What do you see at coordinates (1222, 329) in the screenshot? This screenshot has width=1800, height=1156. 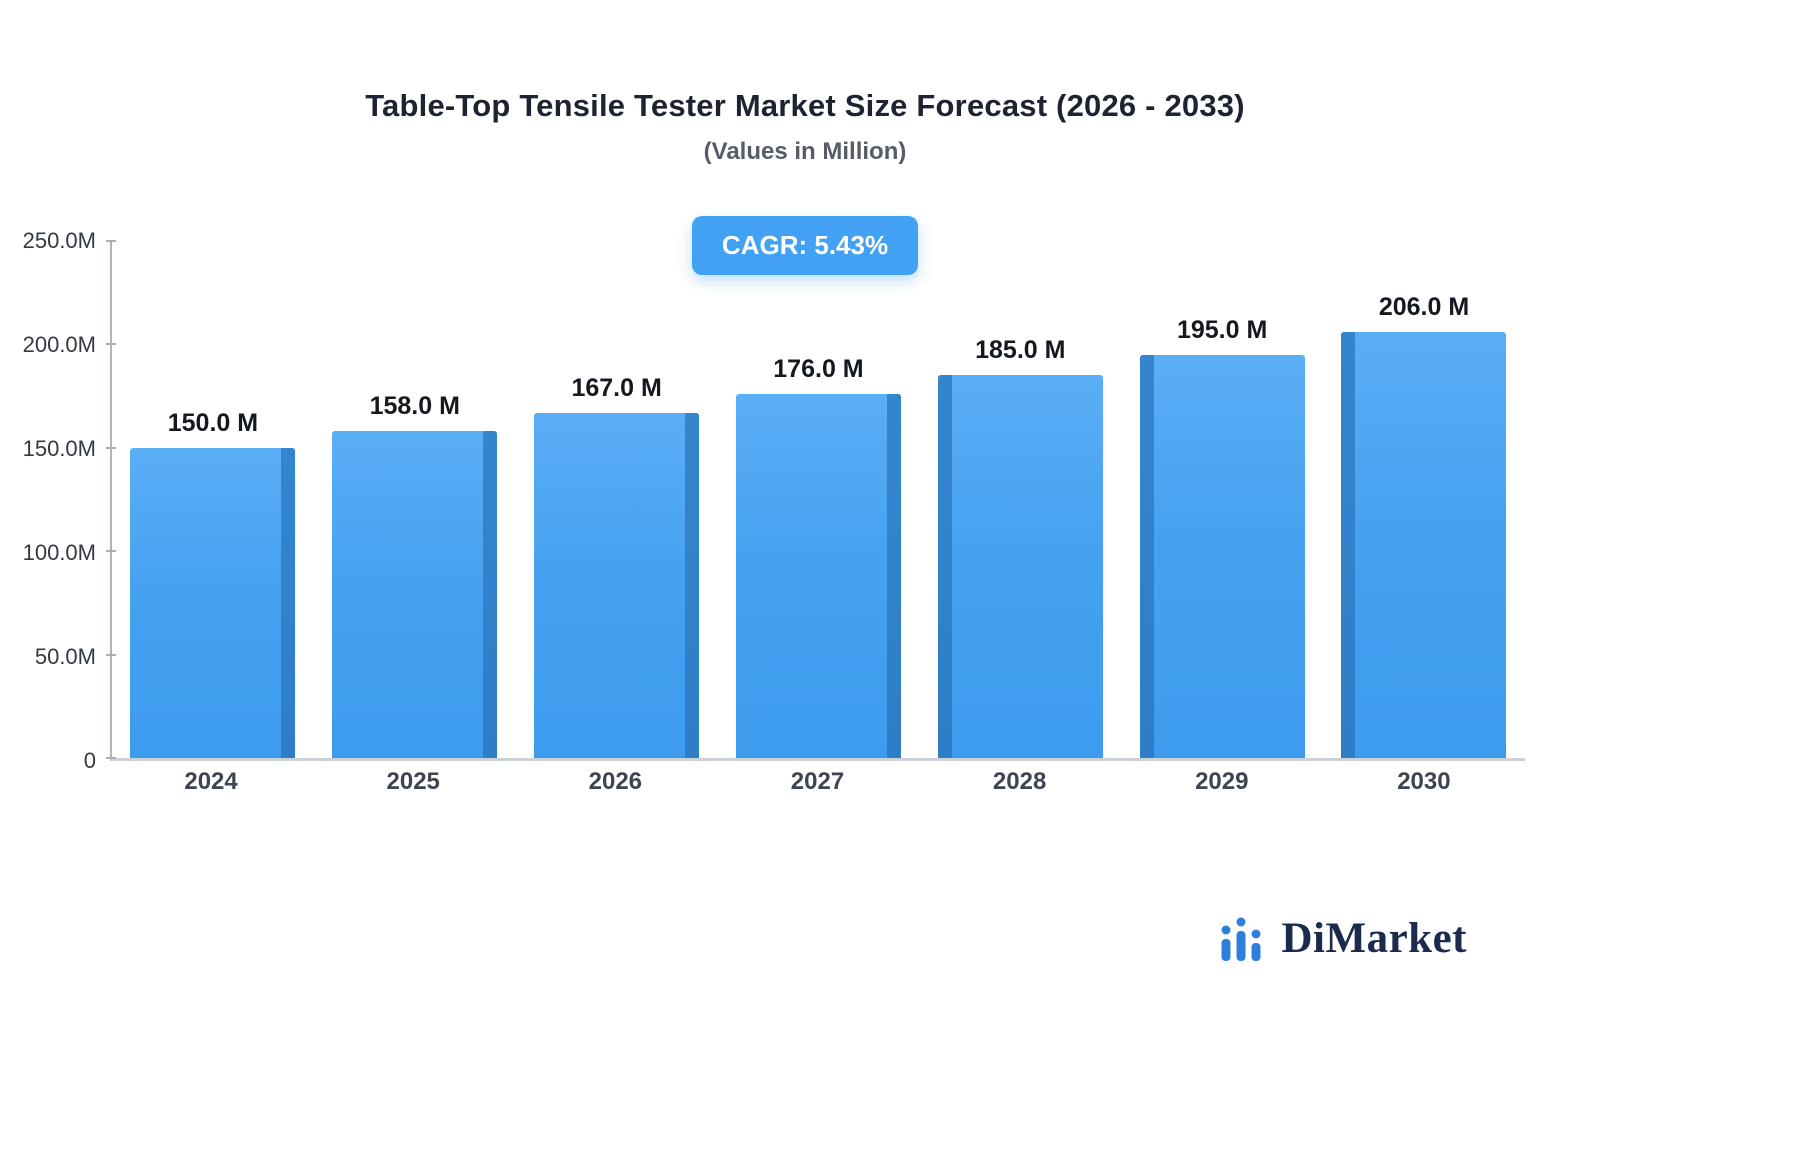 I see `bar-value-label: 195.0 M` at bounding box center [1222, 329].